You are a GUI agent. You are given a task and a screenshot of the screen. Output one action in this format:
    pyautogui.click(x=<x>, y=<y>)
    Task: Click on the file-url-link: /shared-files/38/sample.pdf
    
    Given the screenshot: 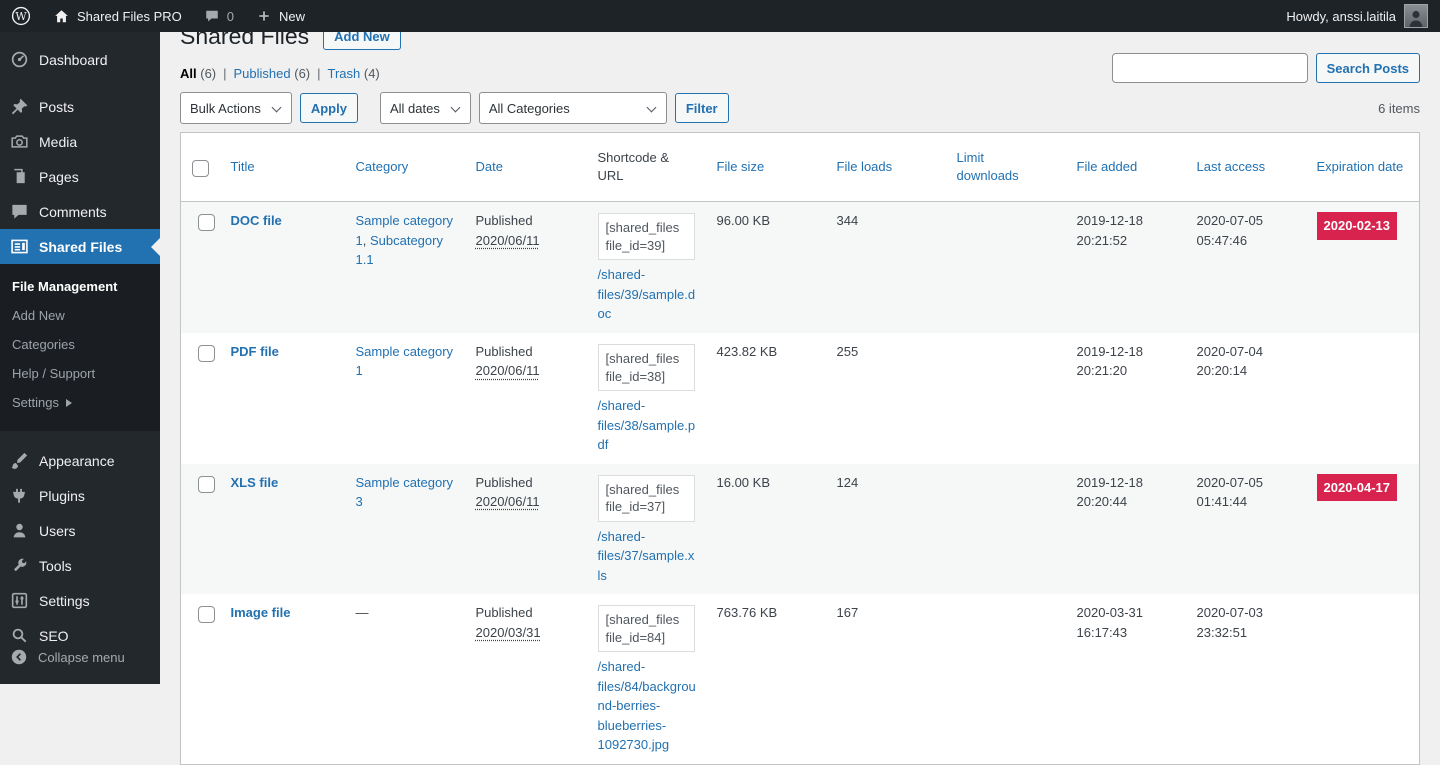 What is the action you would take?
    pyautogui.click(x=646, y=425)
    